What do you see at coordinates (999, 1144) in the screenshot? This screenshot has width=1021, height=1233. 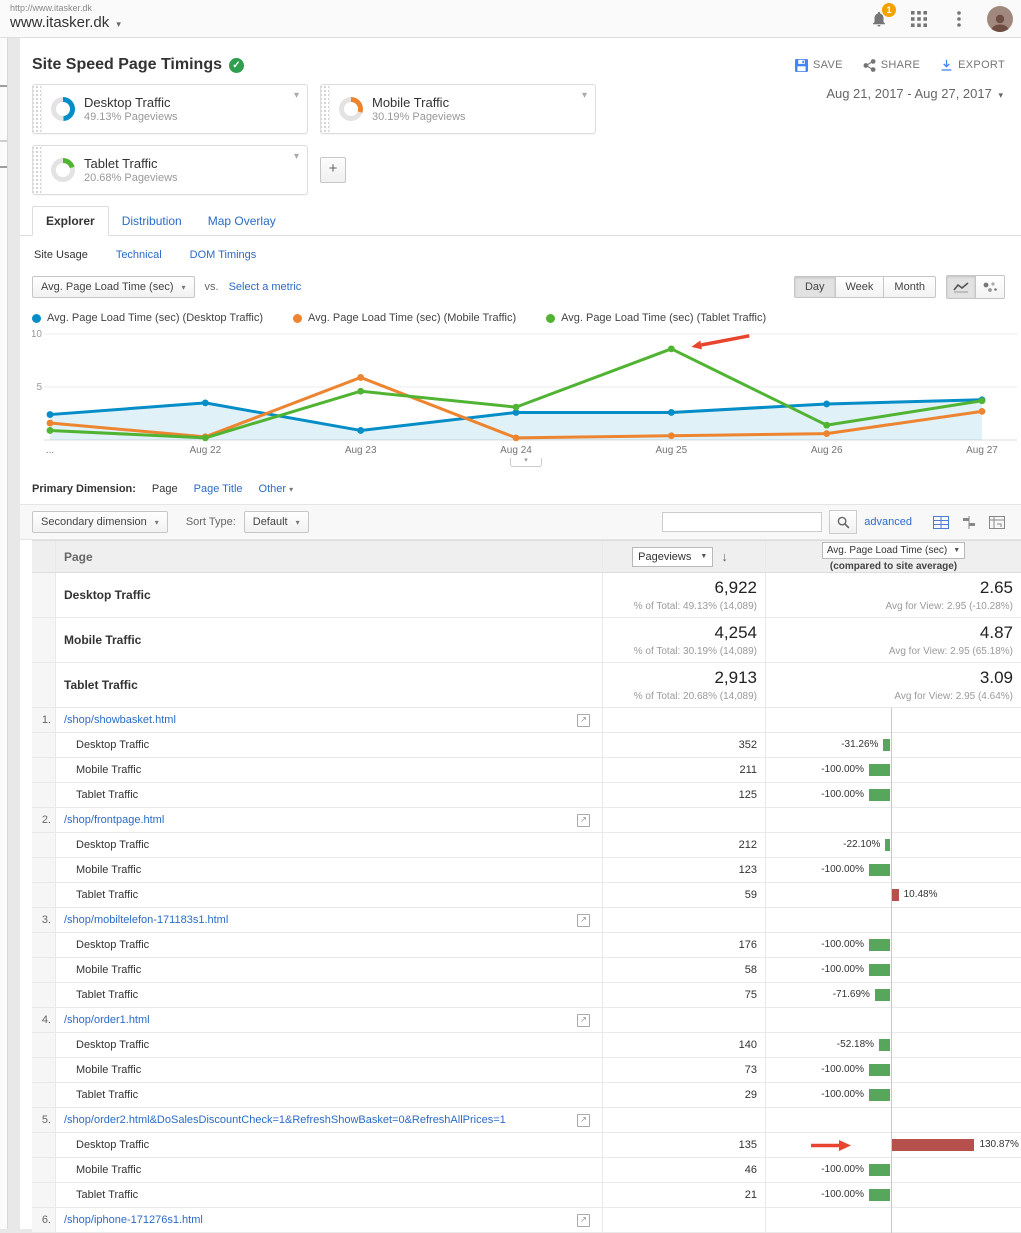 I see `delta-label: 130.87%` at bounding box center [999, 1144].